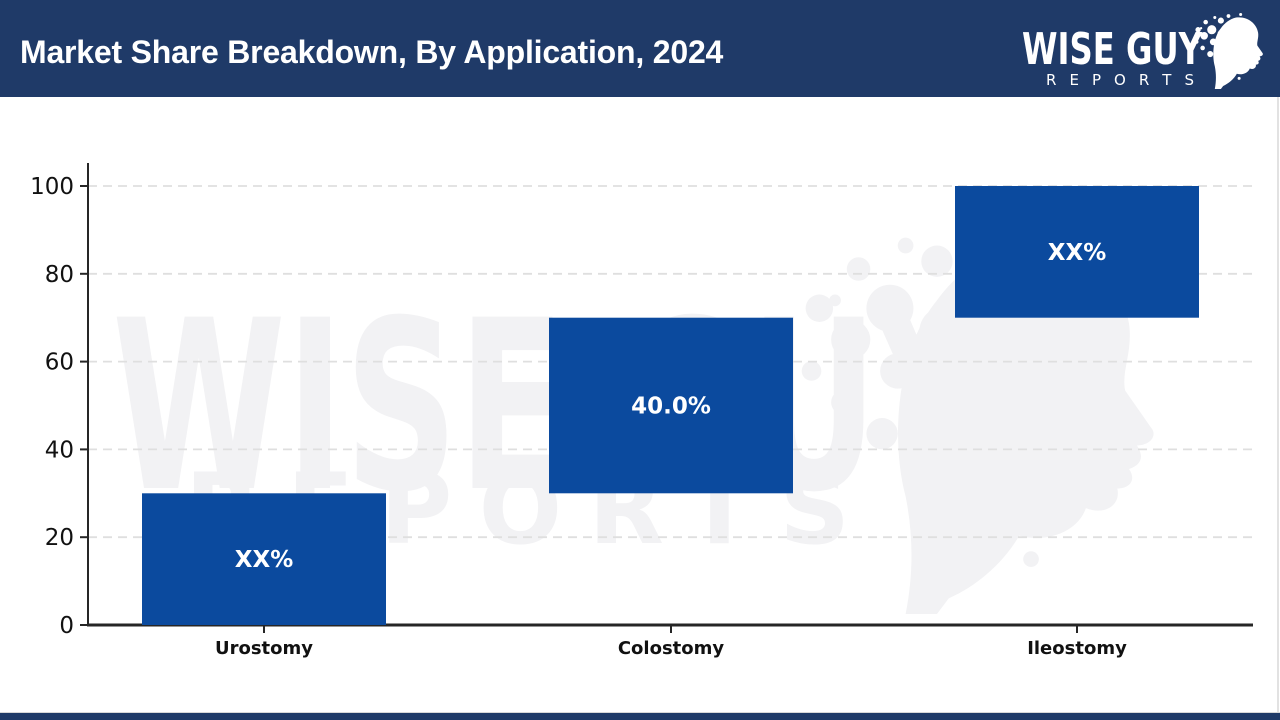 This screenshot has width=1280, height=720. What do you see at coordinates (1278, 404) in the screenshot?
I see `right-edge-line` at bounding box center [1278, 404].